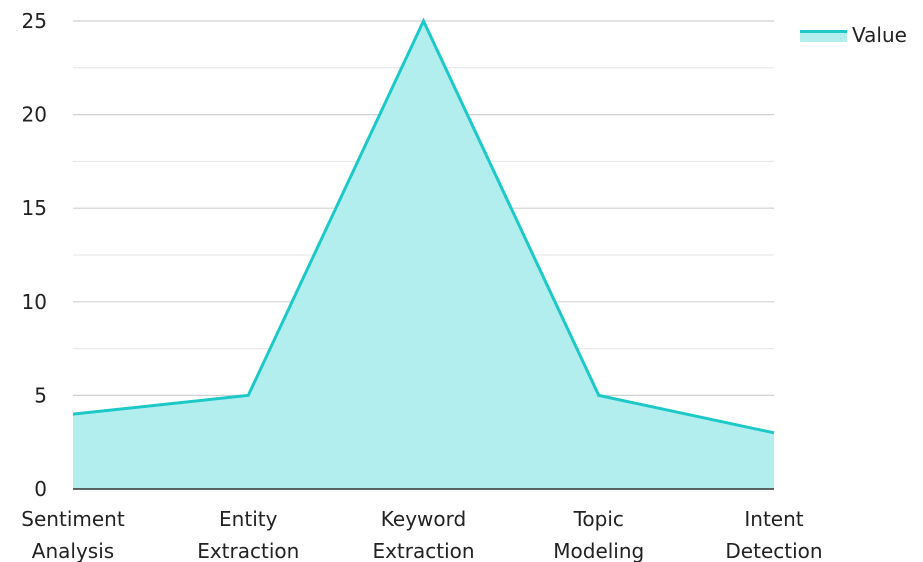  Describe the element at coordinates (73, 519) in the screenshot. I see `x-tick-label: Sentiment` at that location.